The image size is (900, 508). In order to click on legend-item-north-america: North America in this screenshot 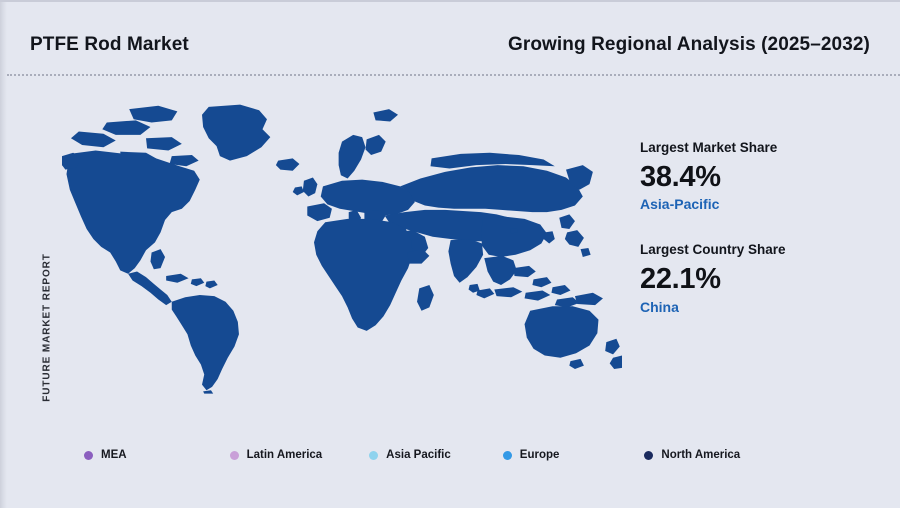, I will do `click(714, 455)`.